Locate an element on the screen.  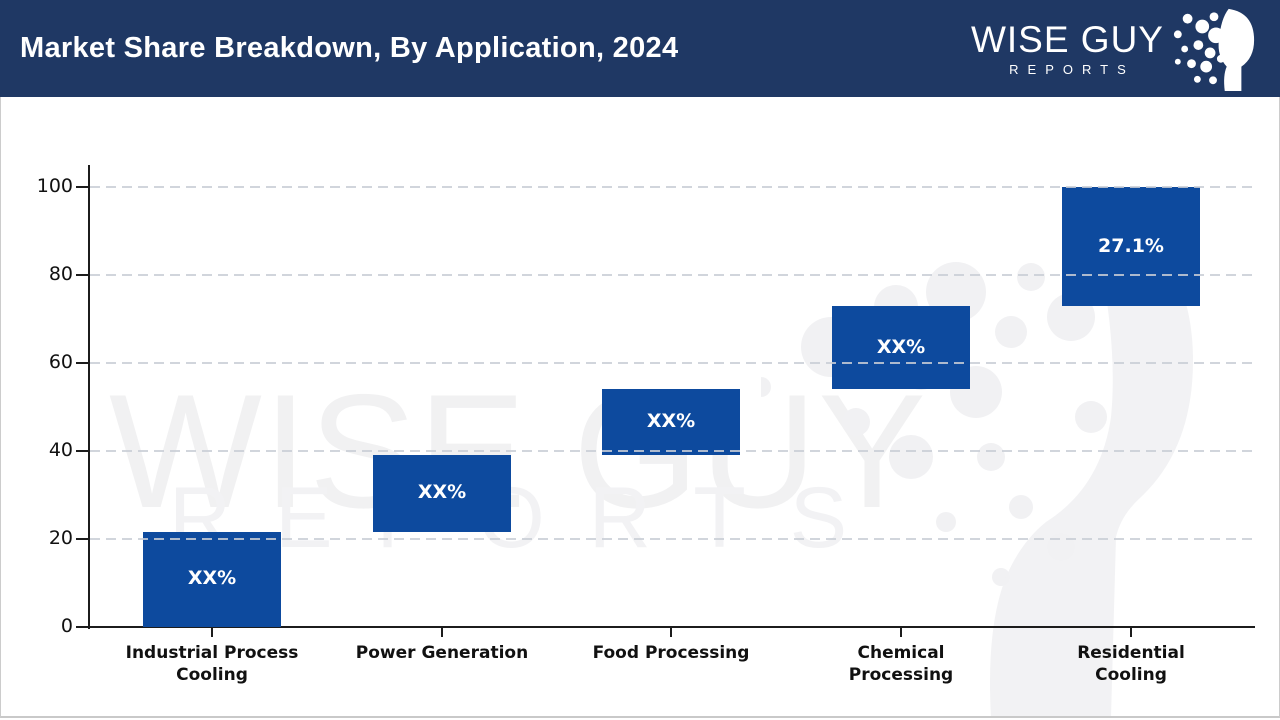
bar-food-processing is located at coordinates (671, 421).